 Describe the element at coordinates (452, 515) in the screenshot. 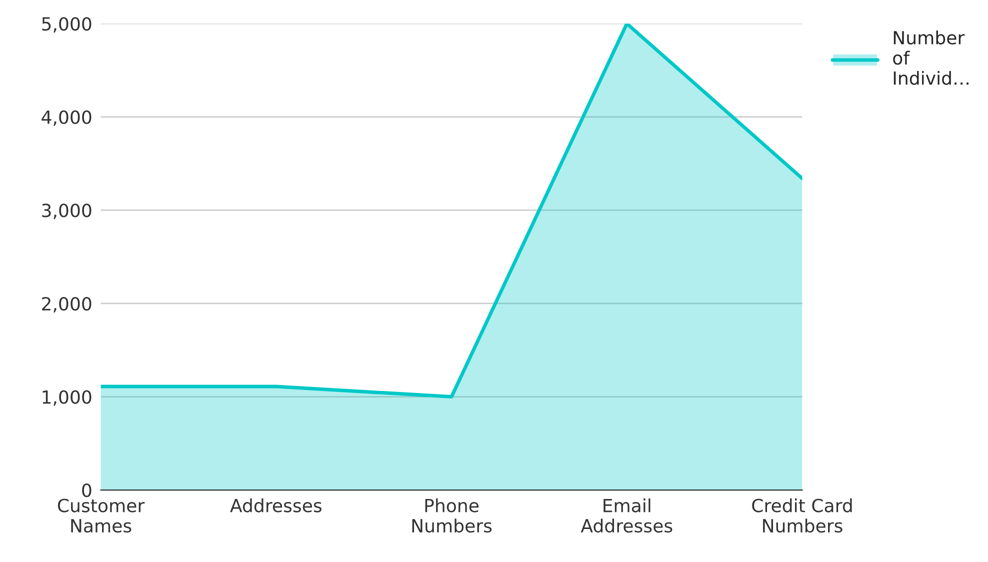

I see `x-tick-label: Phone Numbers` at that location.